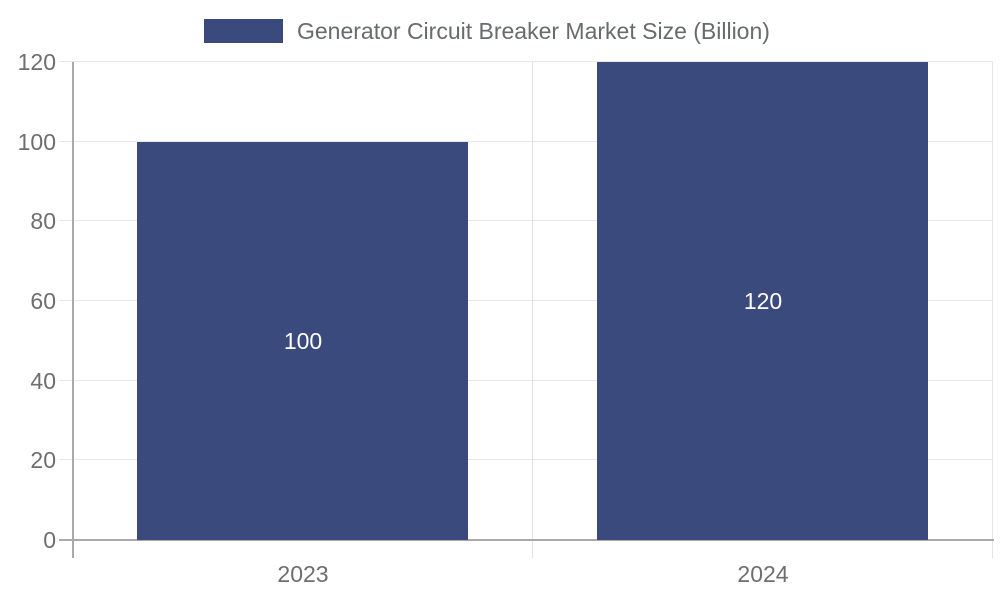 Image resolution: width=1000 pixels, height=600 pixels. I want to click on bar-value-label: 120, so click(763, 301).